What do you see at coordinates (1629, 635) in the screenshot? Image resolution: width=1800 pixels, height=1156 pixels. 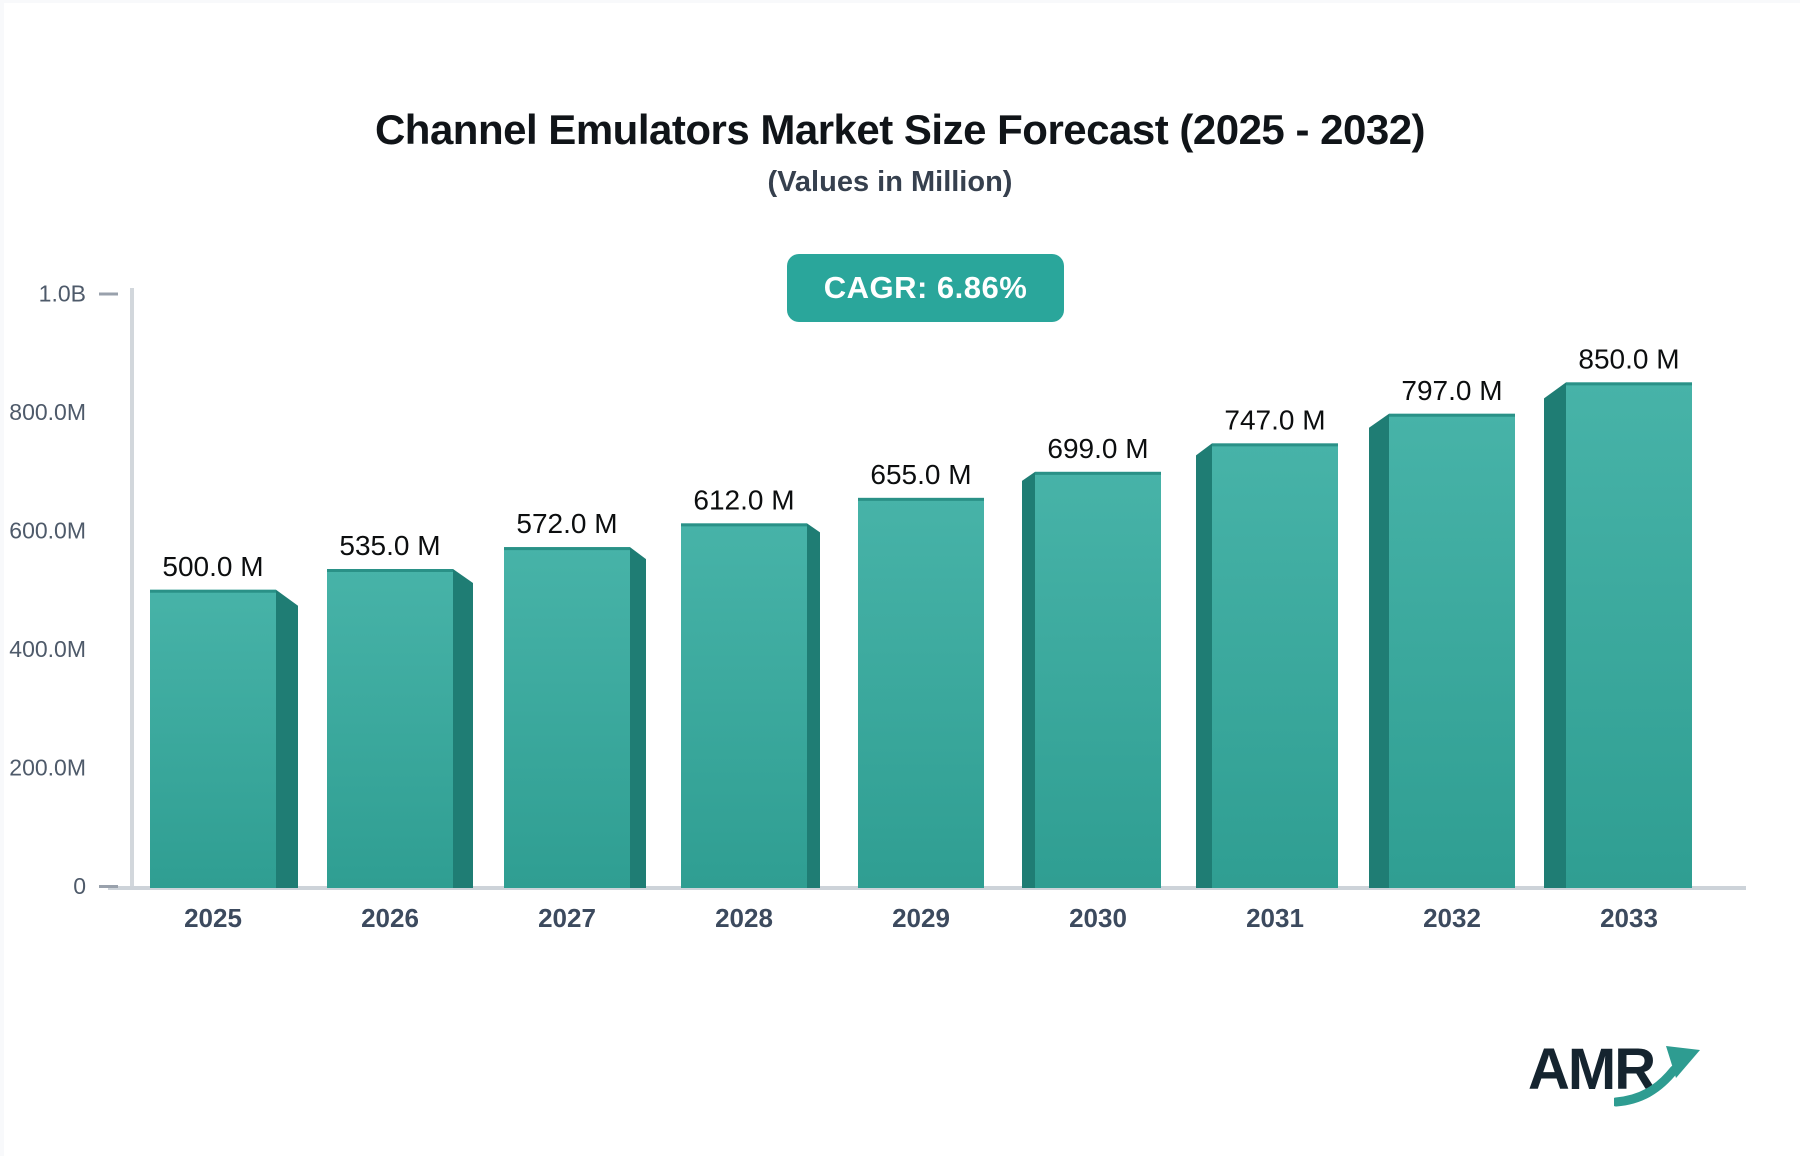 I see `bar-2033` at bounding box center [1629, 635].